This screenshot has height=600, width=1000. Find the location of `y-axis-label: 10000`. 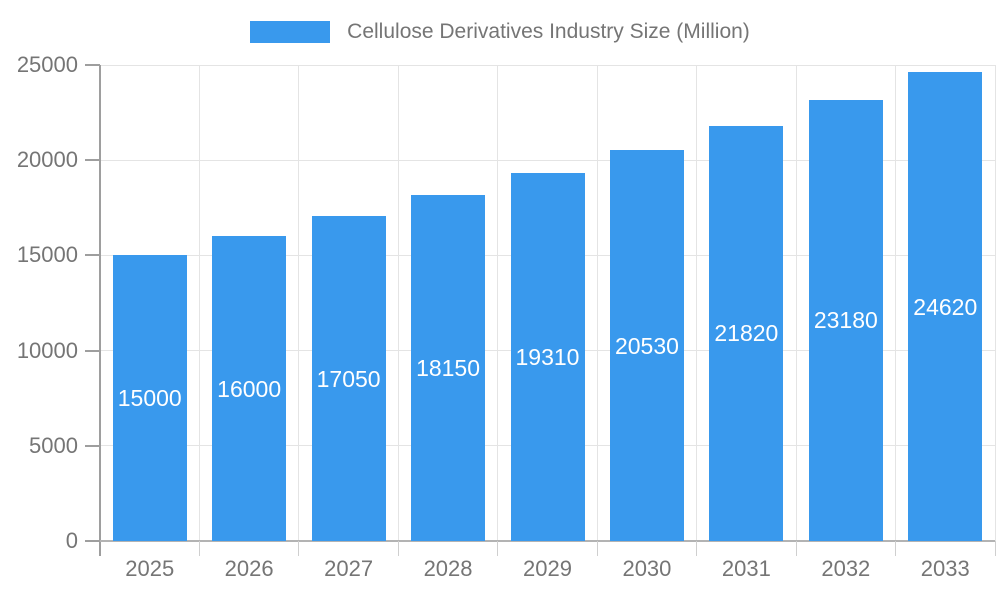

y-axis-label: 10000 is located at coordinates (47, 350).